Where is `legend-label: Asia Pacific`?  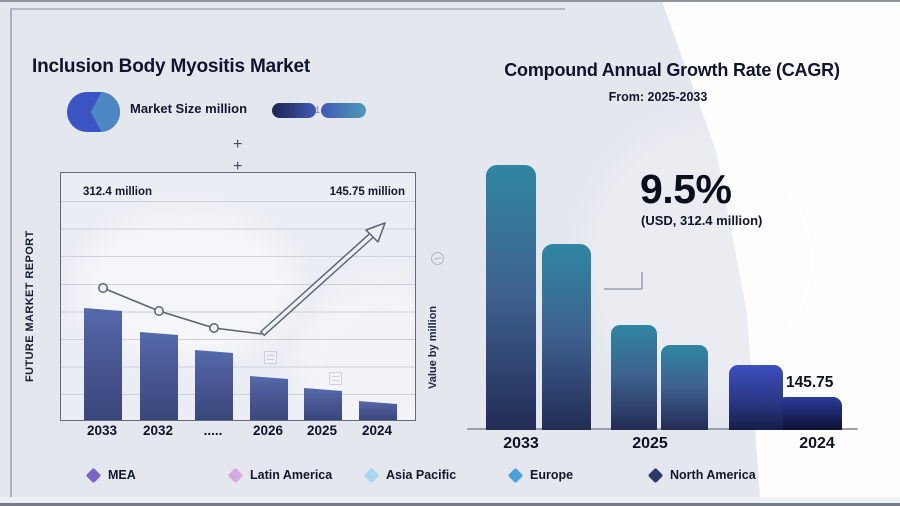 legend-label: Asia Pacific is located at coordinates (421, 475).